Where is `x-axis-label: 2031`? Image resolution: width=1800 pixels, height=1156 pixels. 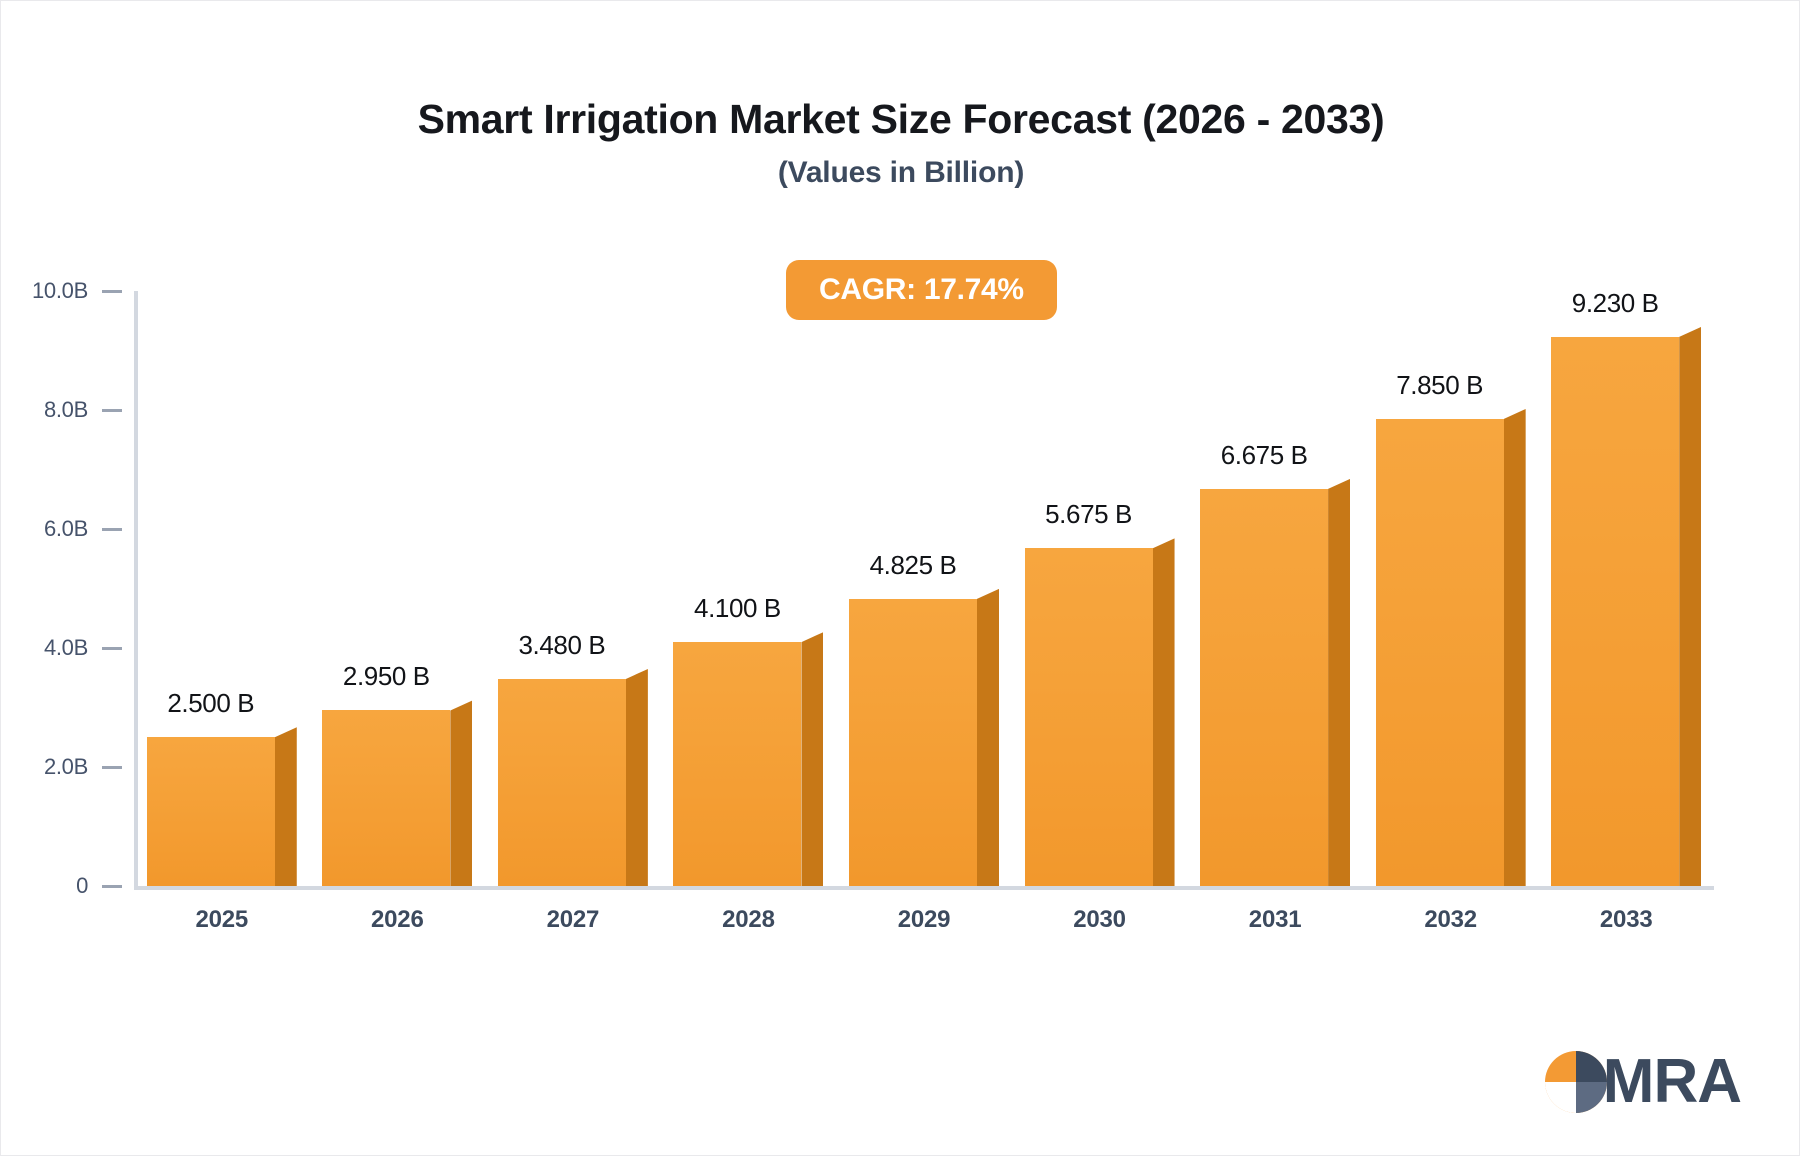 x-axis-label: 2031 is located at coordinates (1275, 919).